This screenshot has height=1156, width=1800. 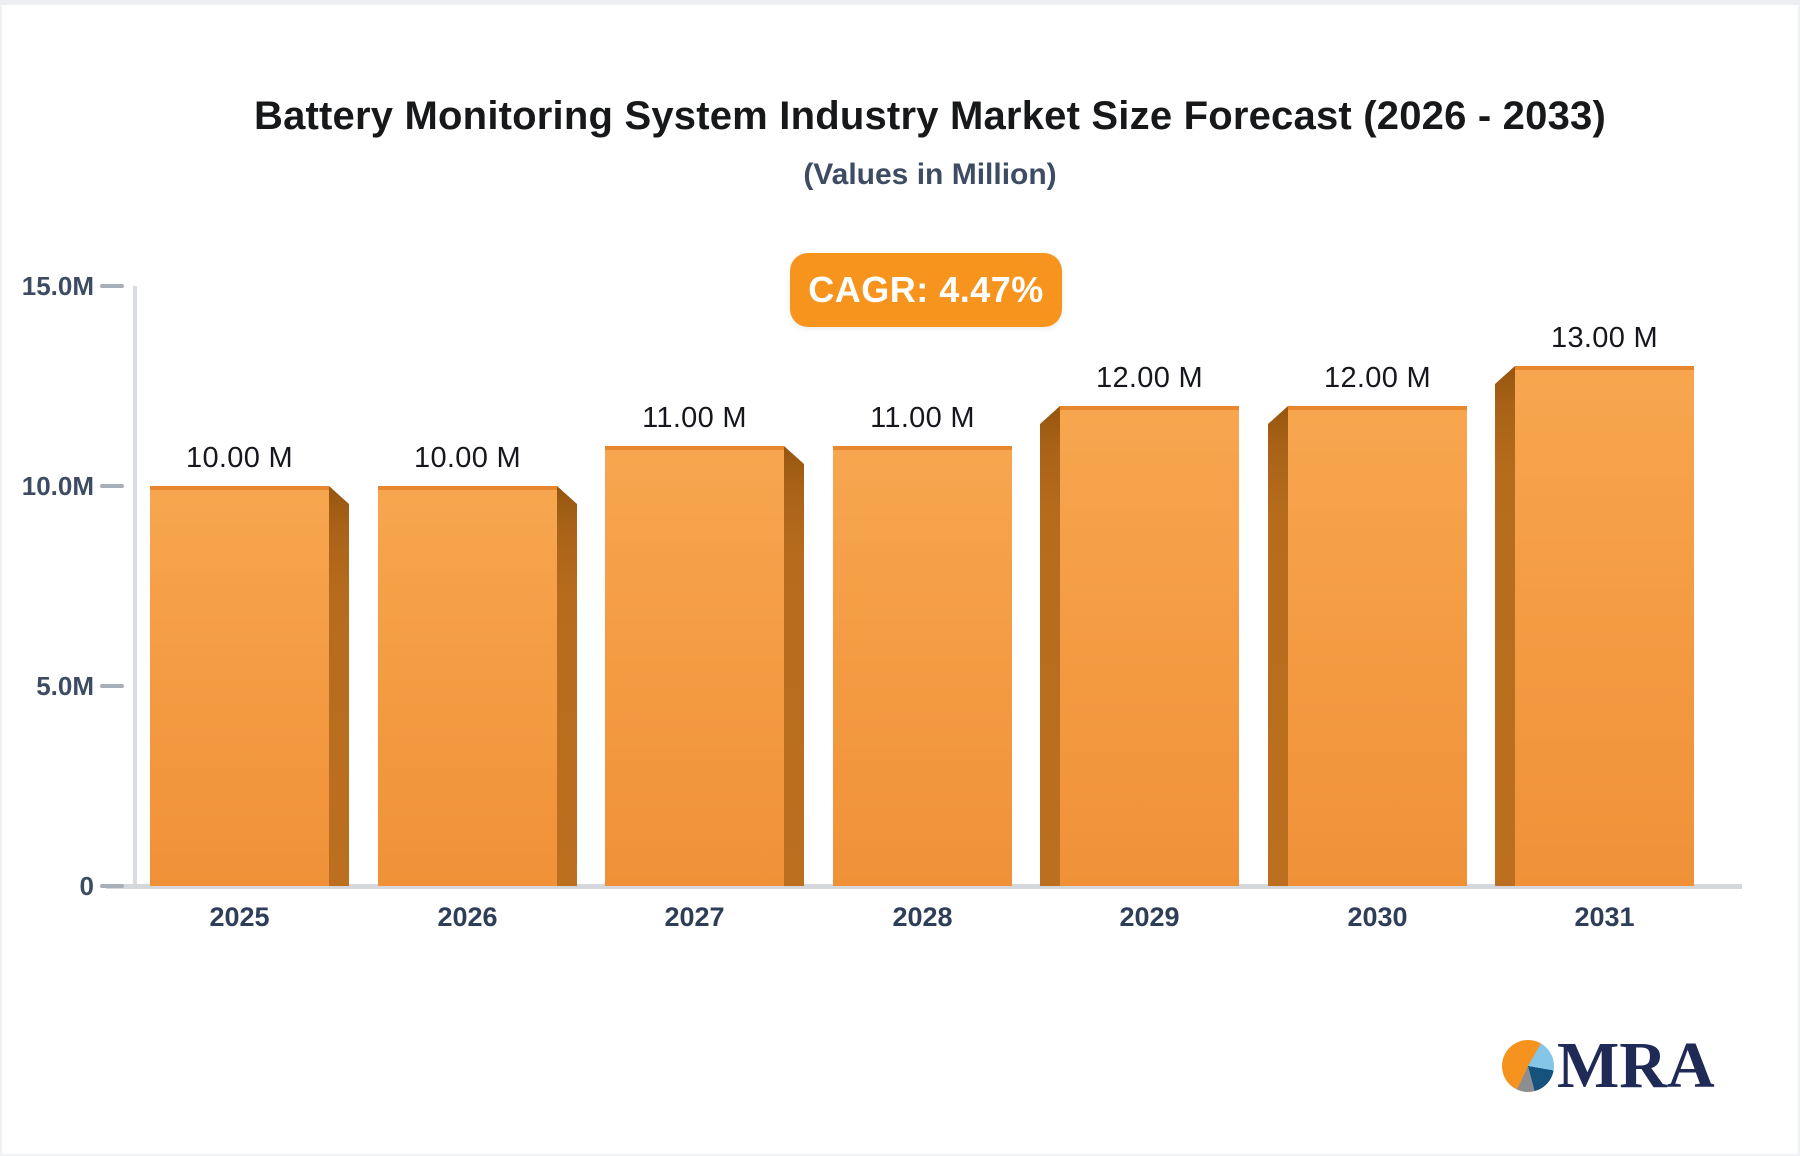 I want to click on bar-2031, so click(x=1604, y=626).